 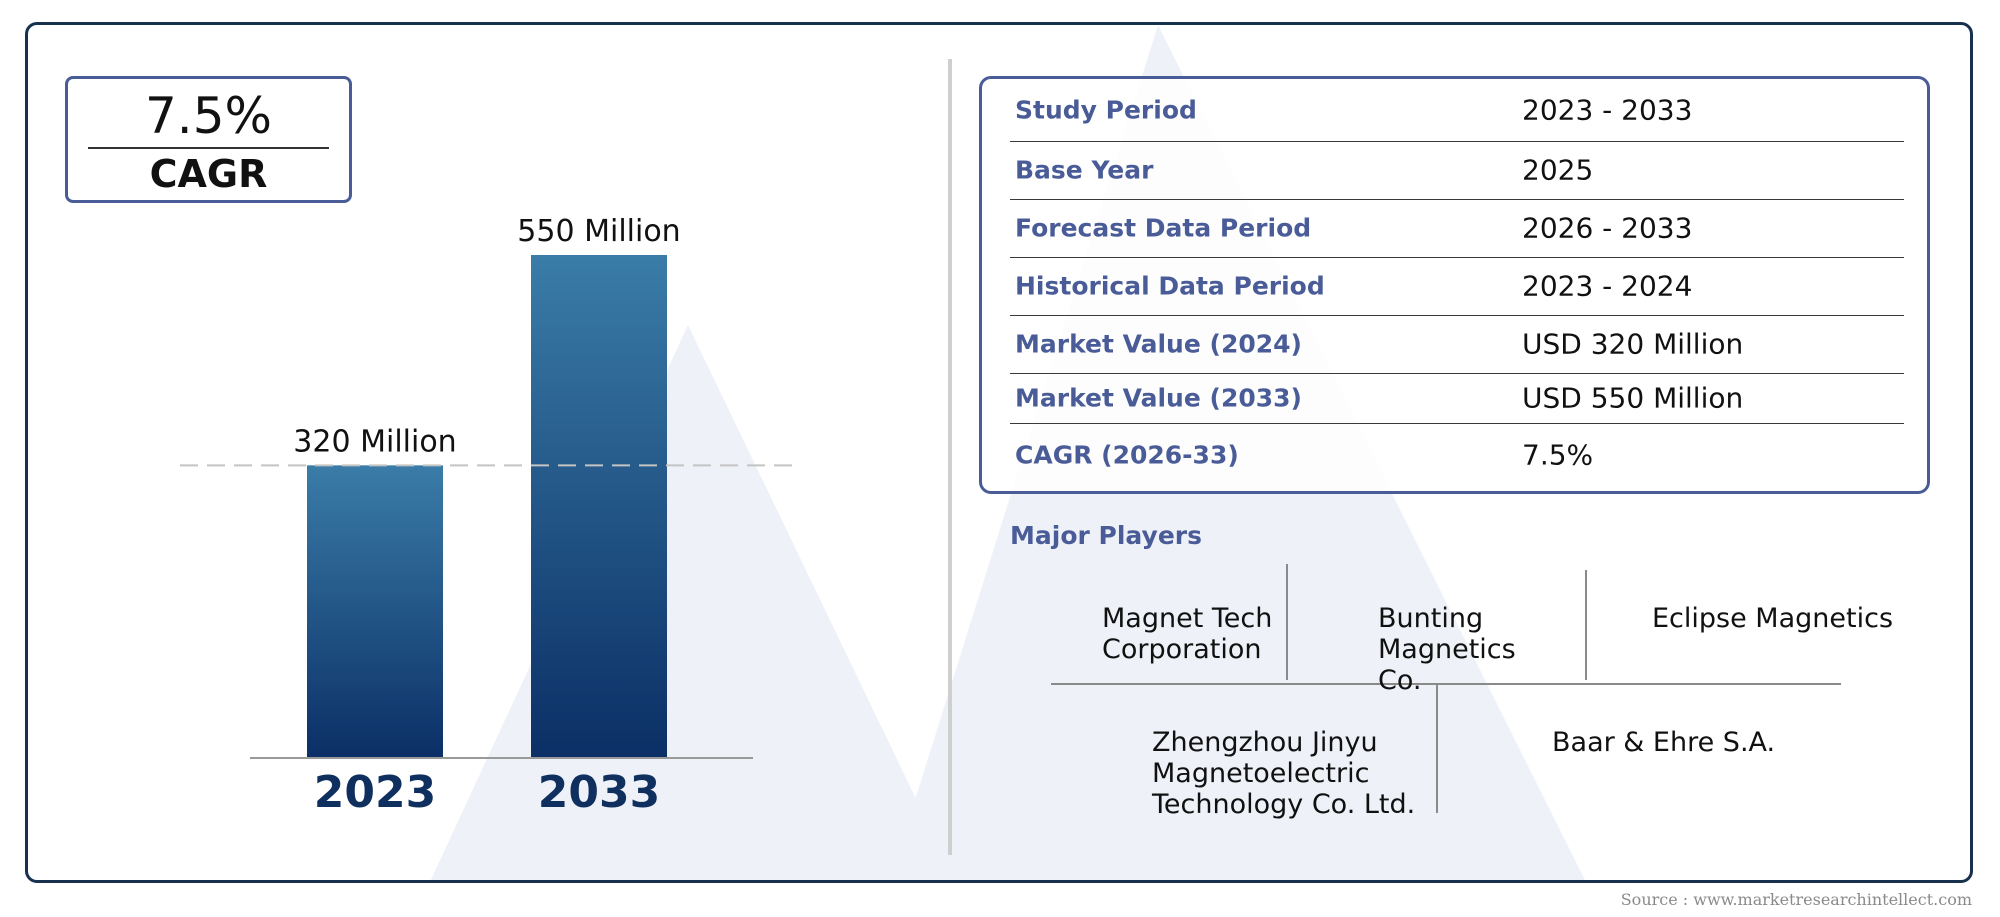 I want to click on info-row-value: USD 550 Million, so click(x=1633, y=398).